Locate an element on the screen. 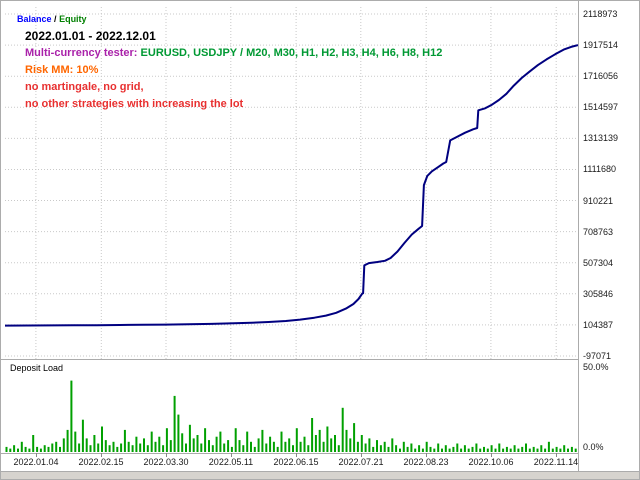  y-axis-label: 2118973 is located at coordinates (600, 14).